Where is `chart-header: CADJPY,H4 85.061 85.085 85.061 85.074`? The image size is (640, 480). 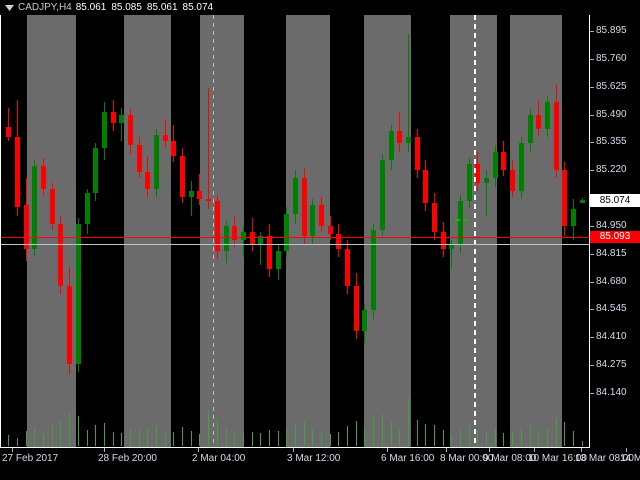
chart-header: CADJPY,H4 85.061 85.085 85.061 85.074 is located at coordinates (320, 7).